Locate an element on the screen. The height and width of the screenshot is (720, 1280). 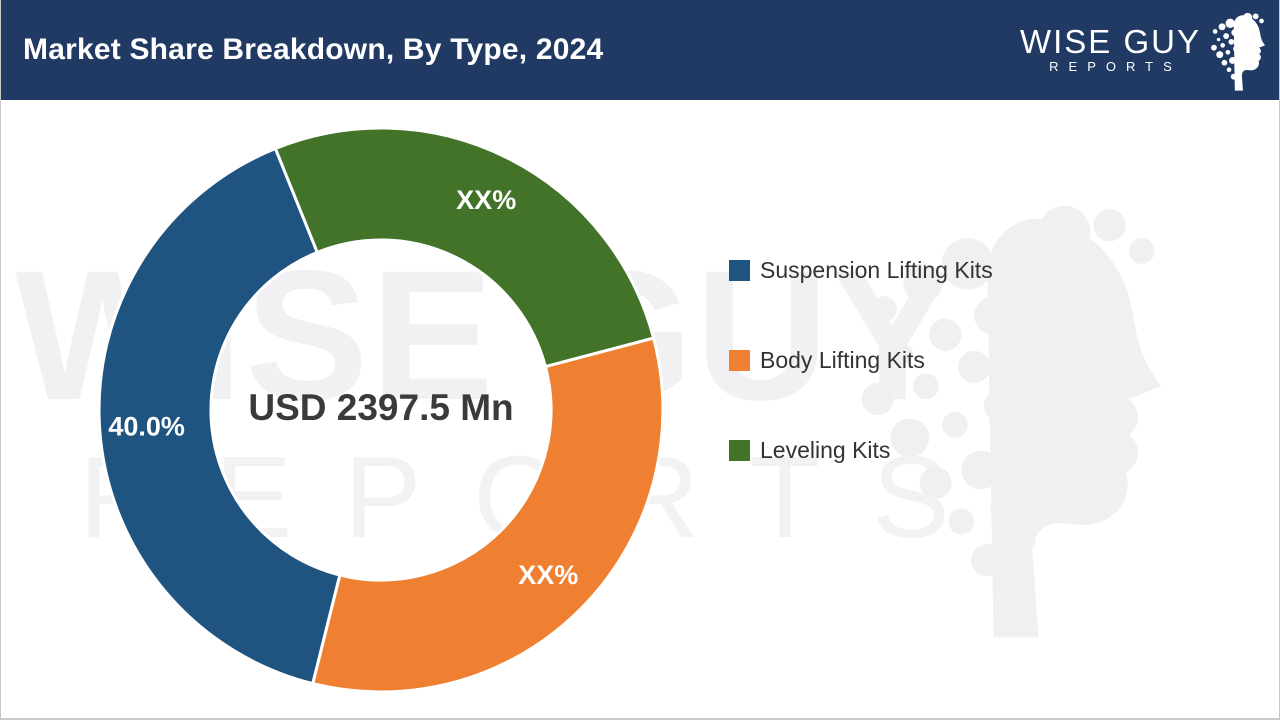
segment-label-2: XX% is located at coordinates (486, 200).